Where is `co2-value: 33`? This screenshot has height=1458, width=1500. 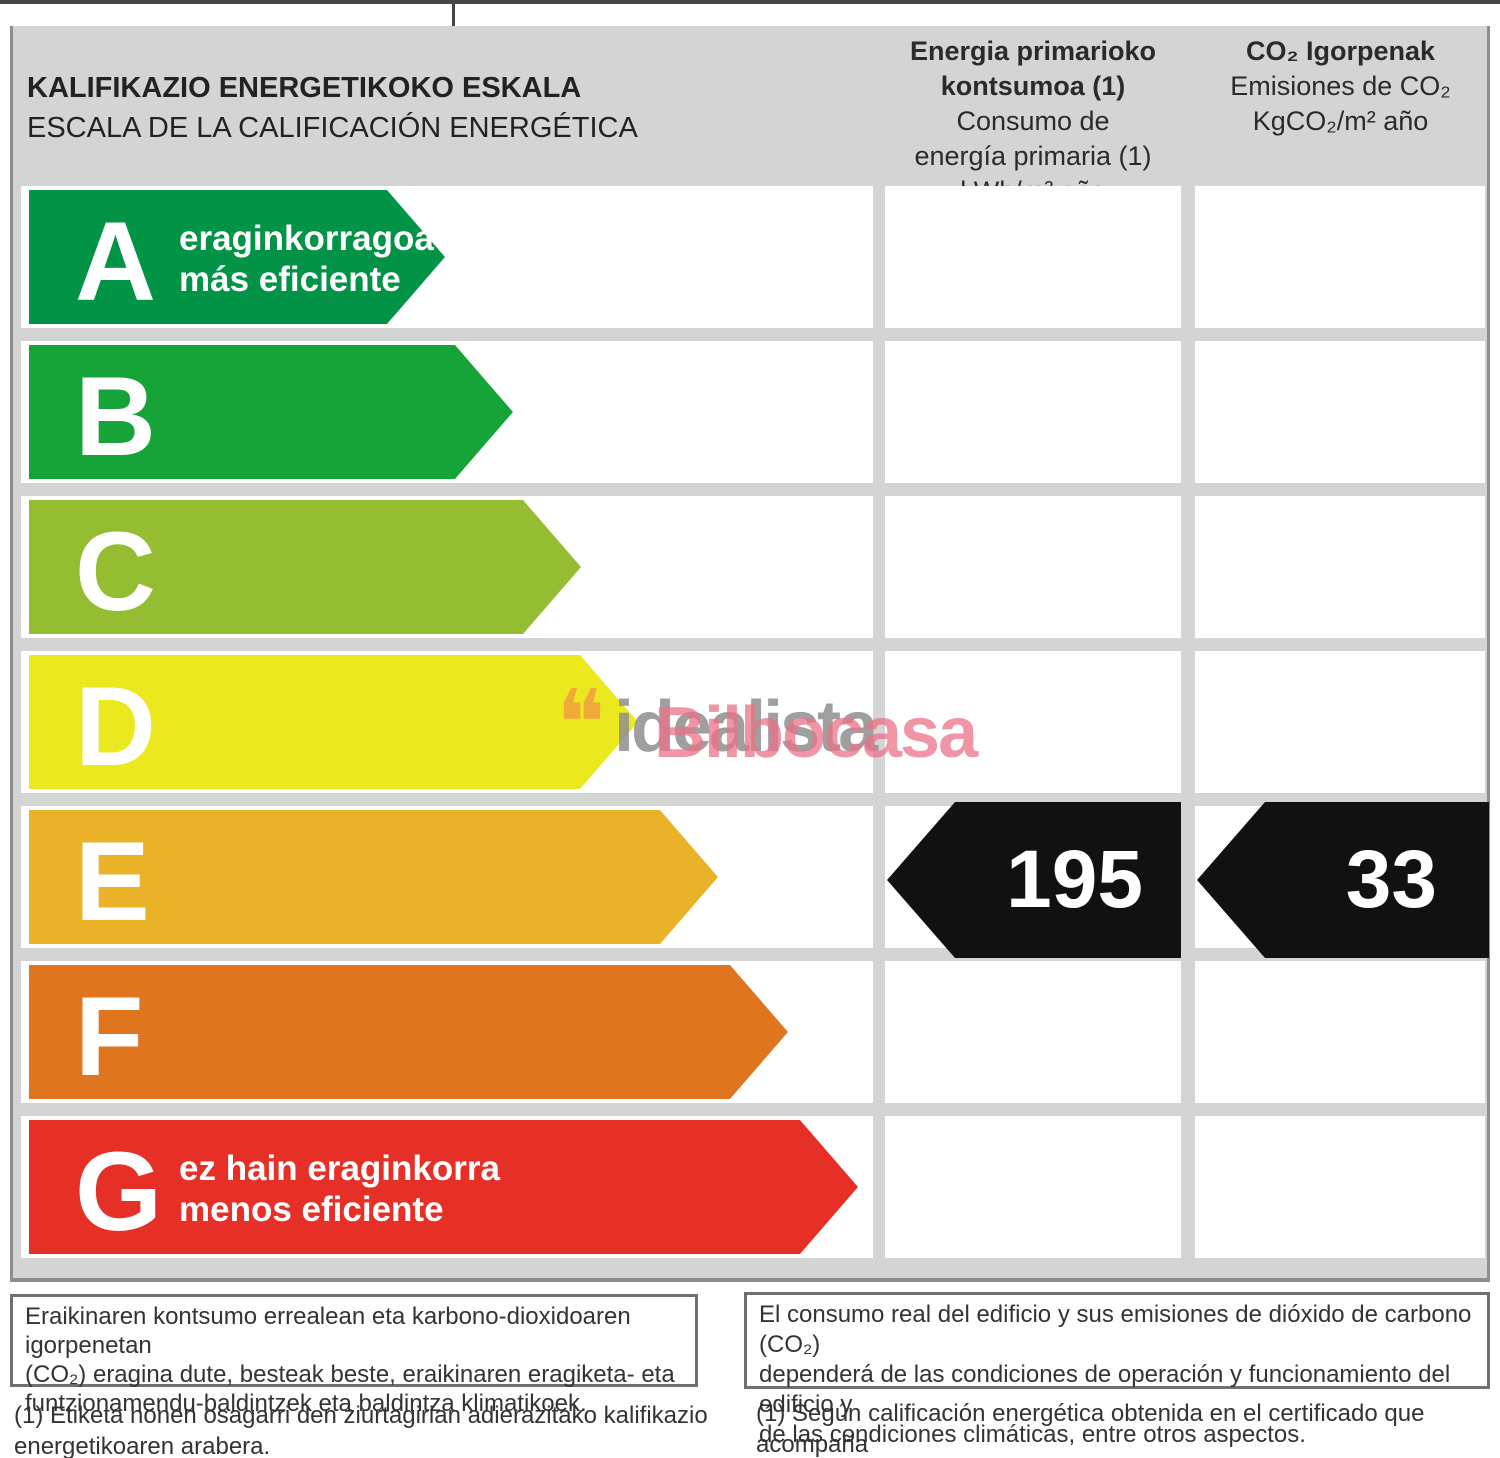
co2-value: 33 is located at coordinates (1391, 879).